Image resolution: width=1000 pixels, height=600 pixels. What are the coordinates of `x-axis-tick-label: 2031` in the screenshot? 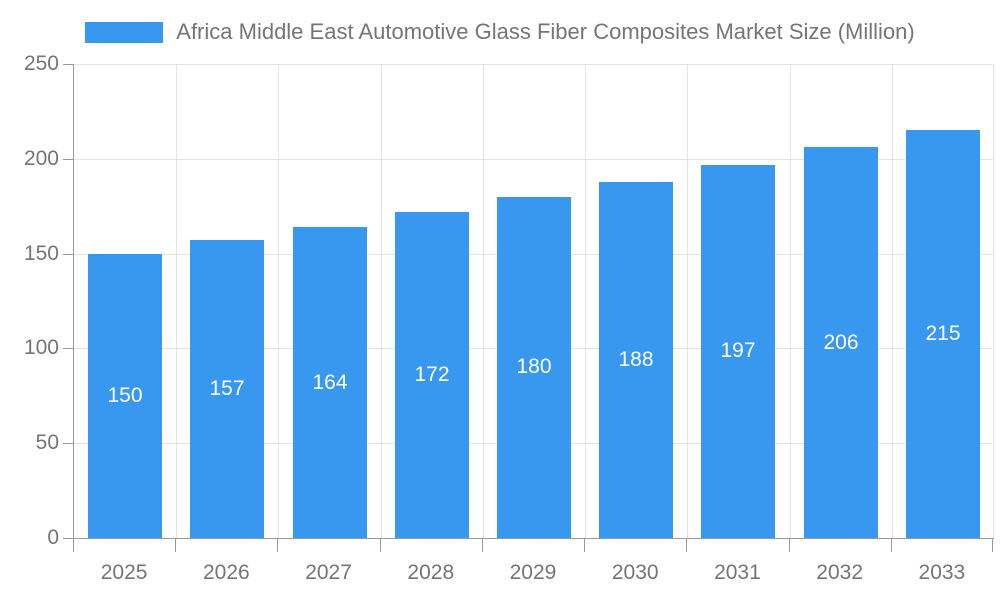 It's located at (737, 572).